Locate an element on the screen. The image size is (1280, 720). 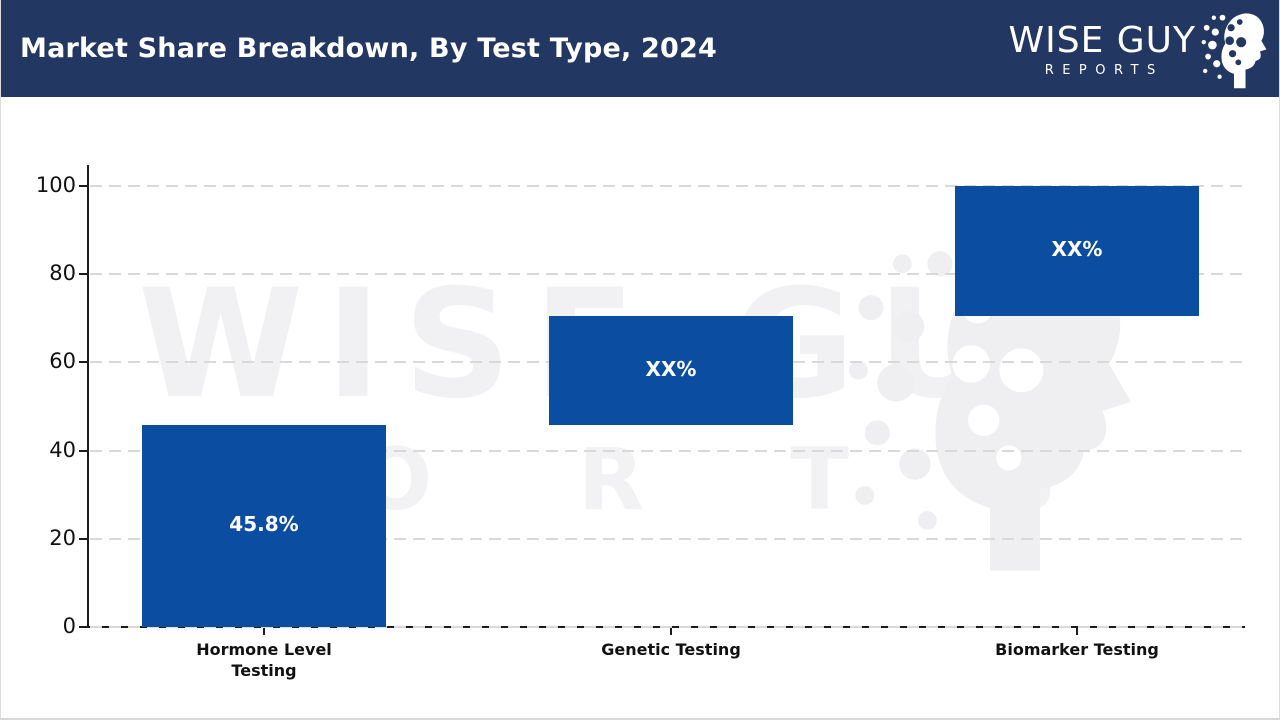
bar-genetic-testing is located at coordinates (671, 371).